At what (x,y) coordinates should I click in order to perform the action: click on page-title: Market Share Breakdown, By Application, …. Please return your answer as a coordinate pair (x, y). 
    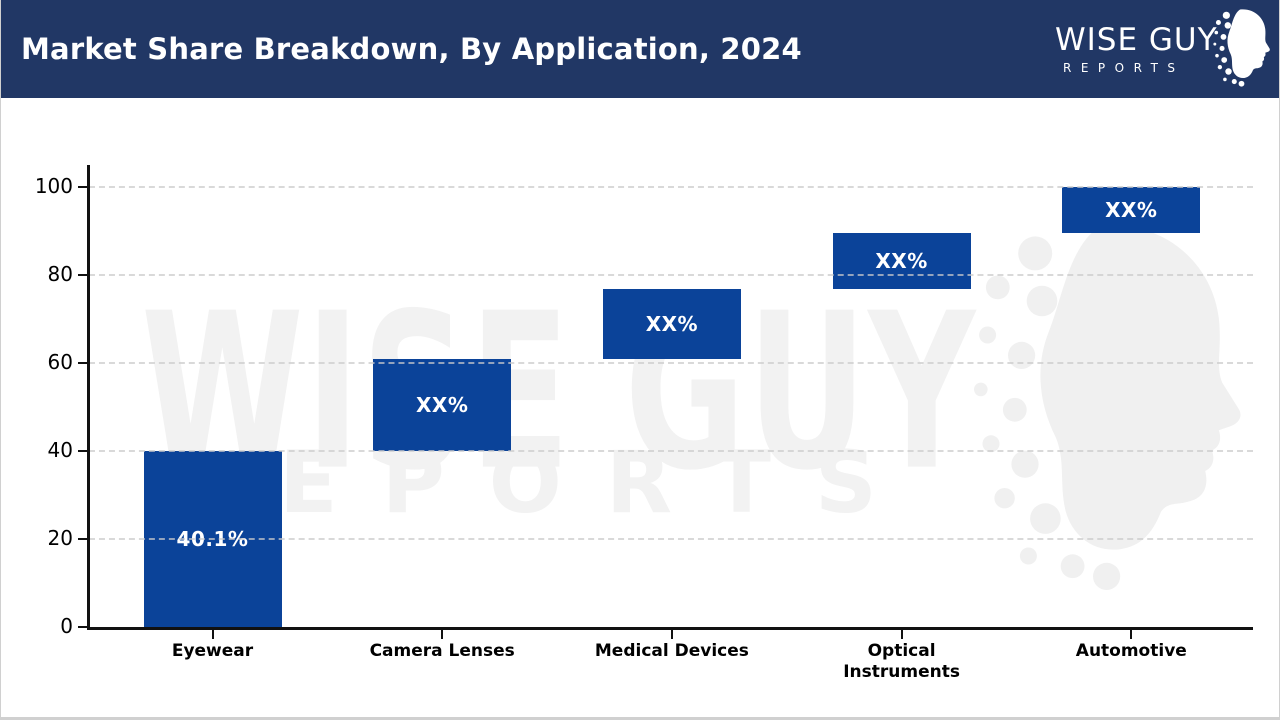
    Looking at the image, I should click on (411, 49).